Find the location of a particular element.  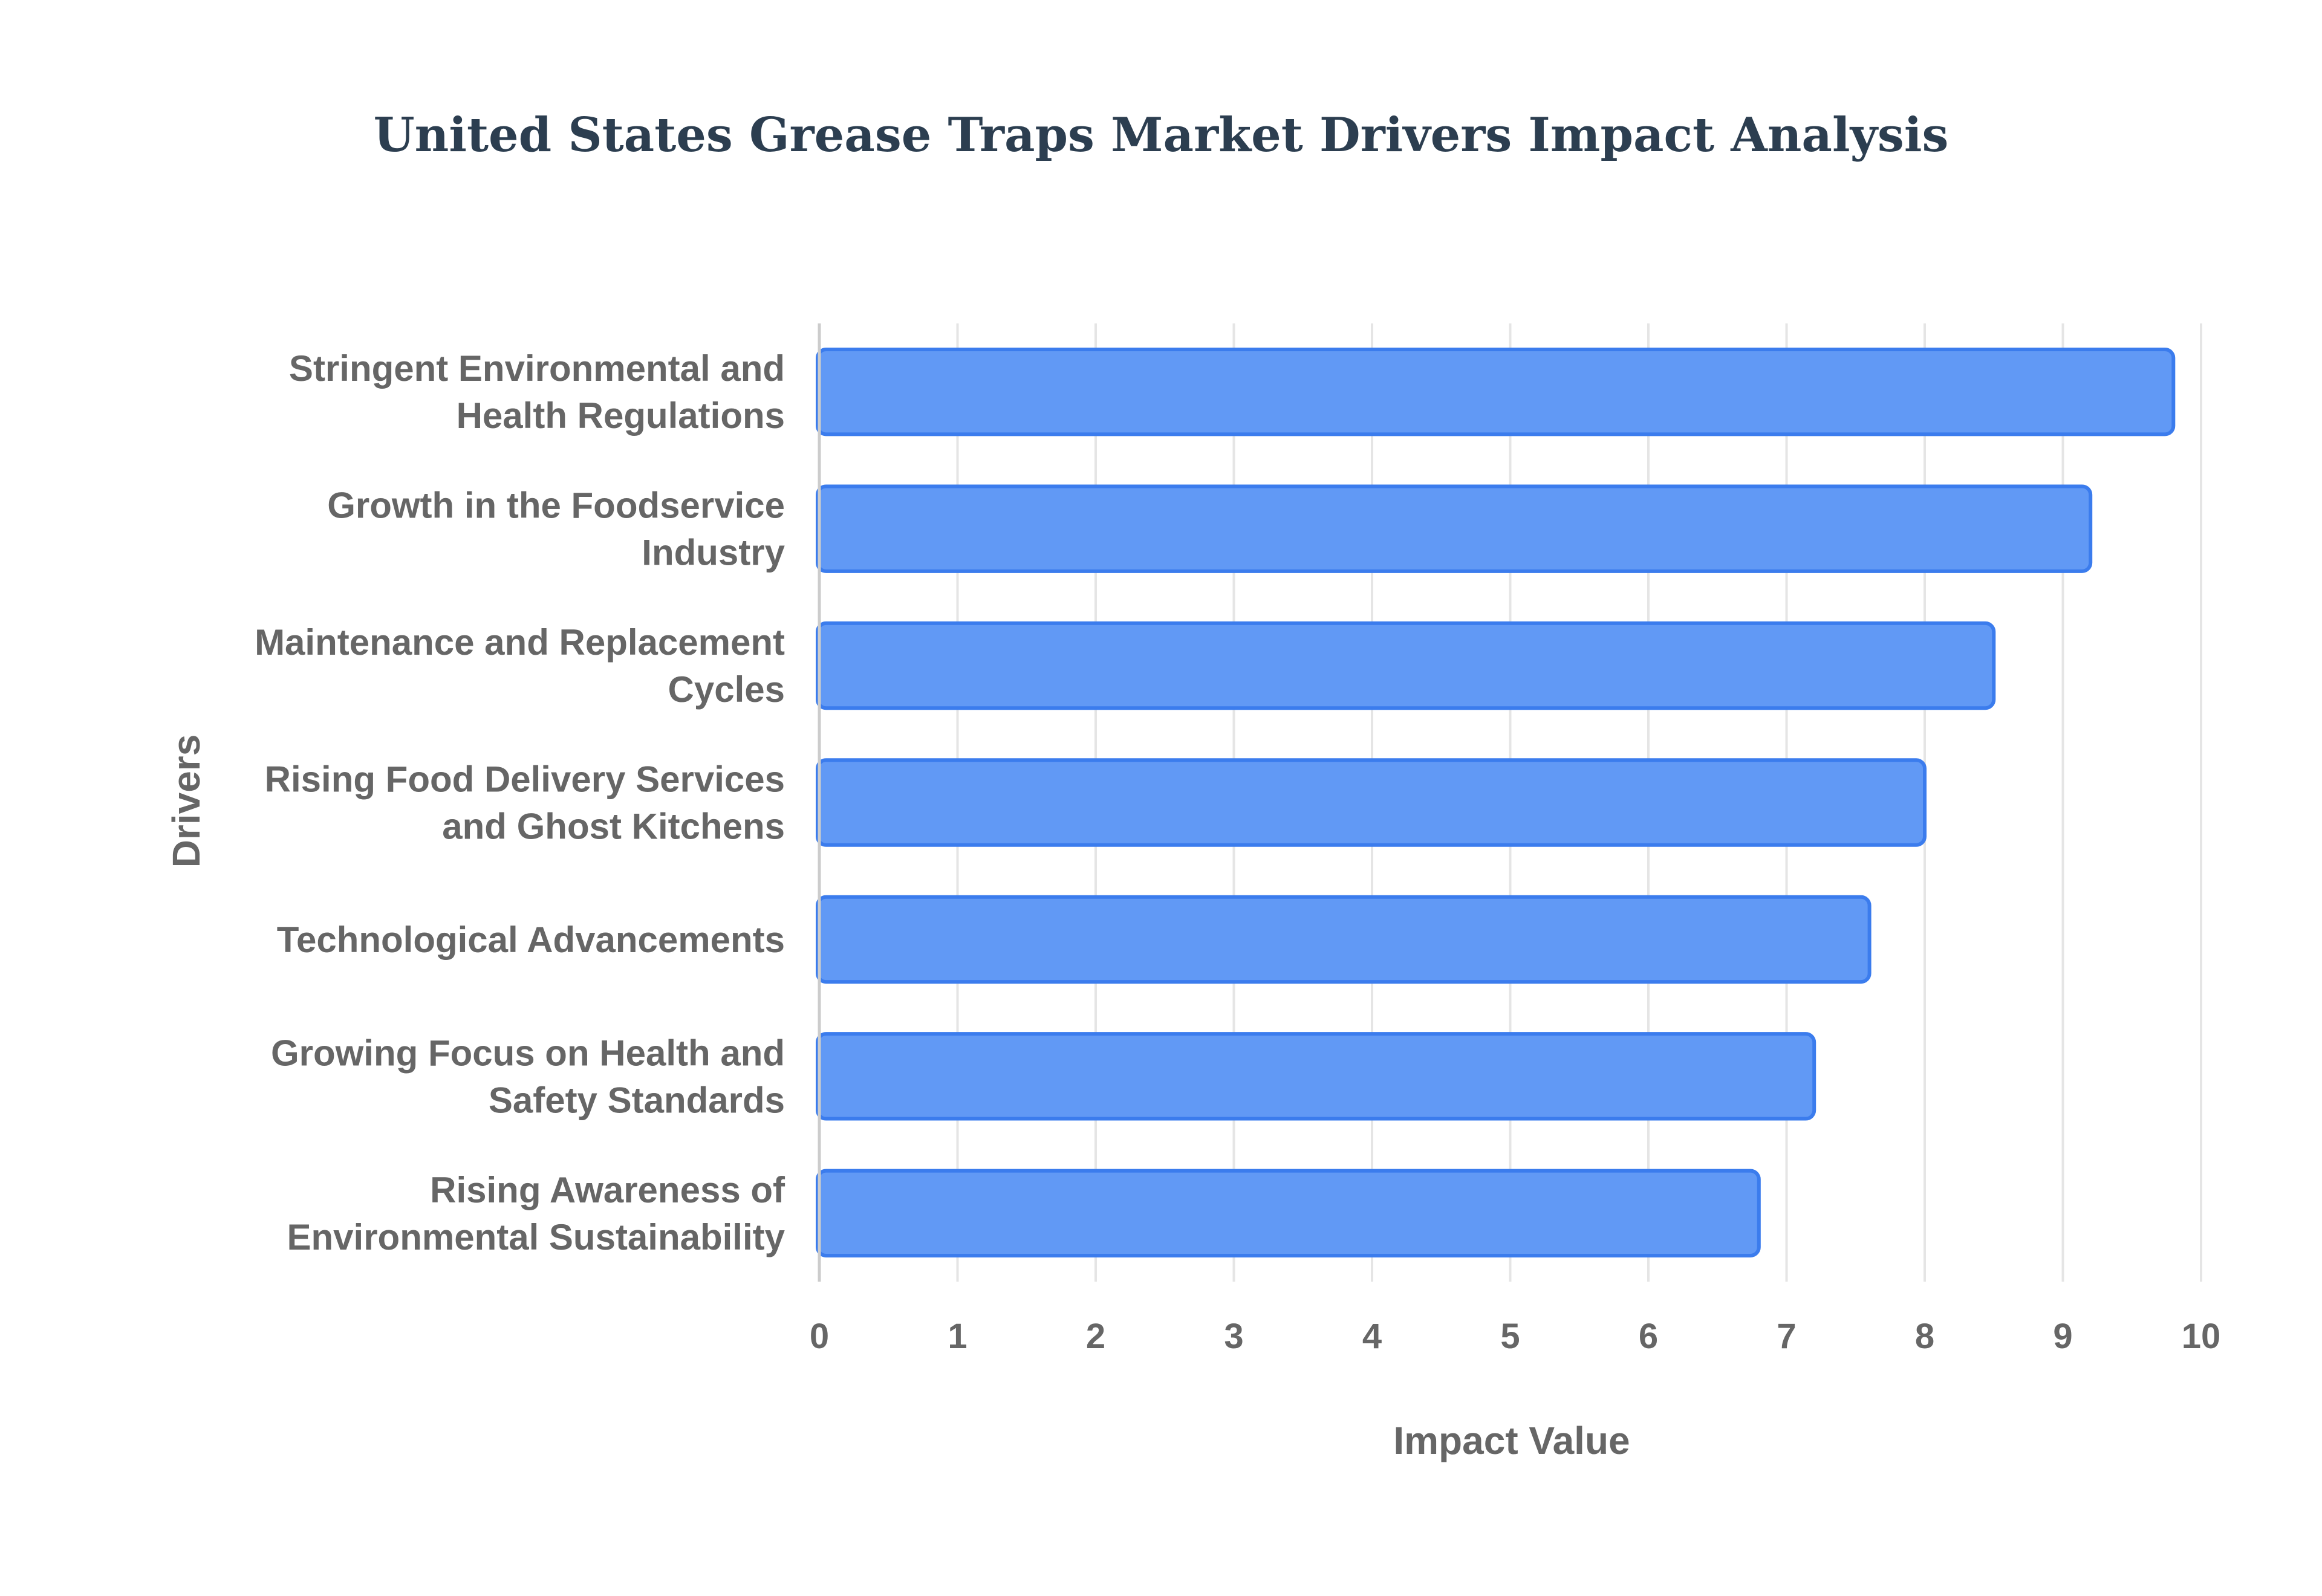

y-axis-title: Drivers is located at coordinates (186, 801).